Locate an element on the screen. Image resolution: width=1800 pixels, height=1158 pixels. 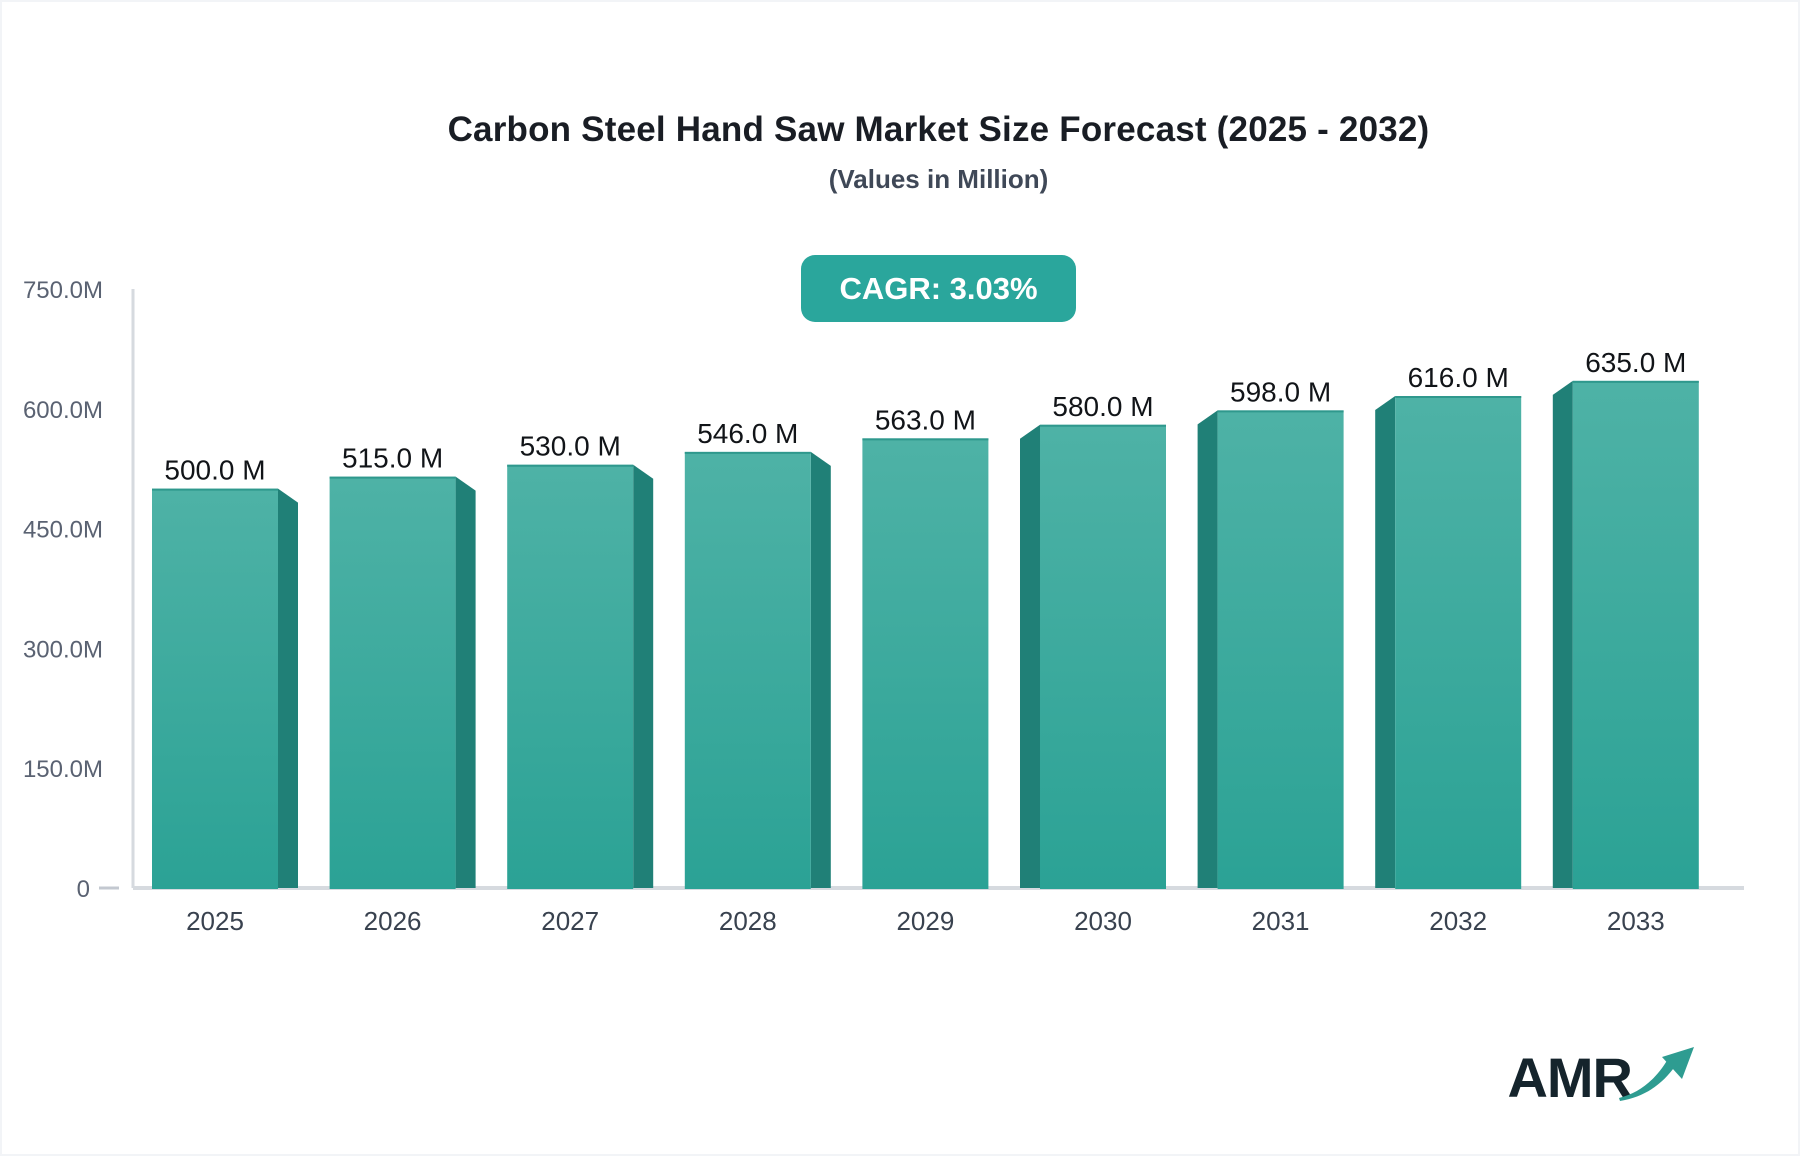
bar-group-2029: 563.0 M 2029 is located at coordinates (925, 670).